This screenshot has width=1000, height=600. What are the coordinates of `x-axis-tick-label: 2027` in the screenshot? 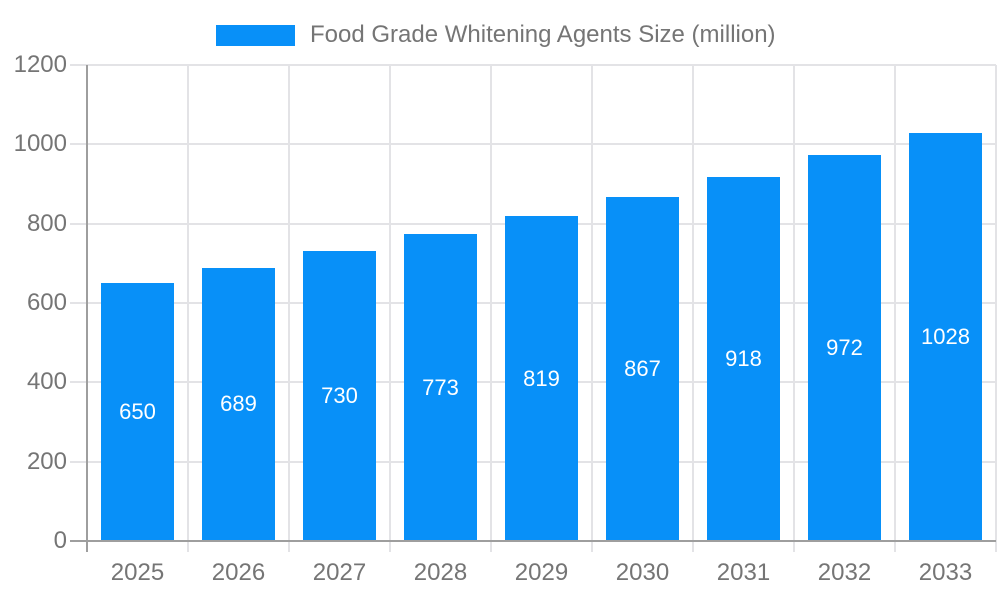 It's located at (339, 572).